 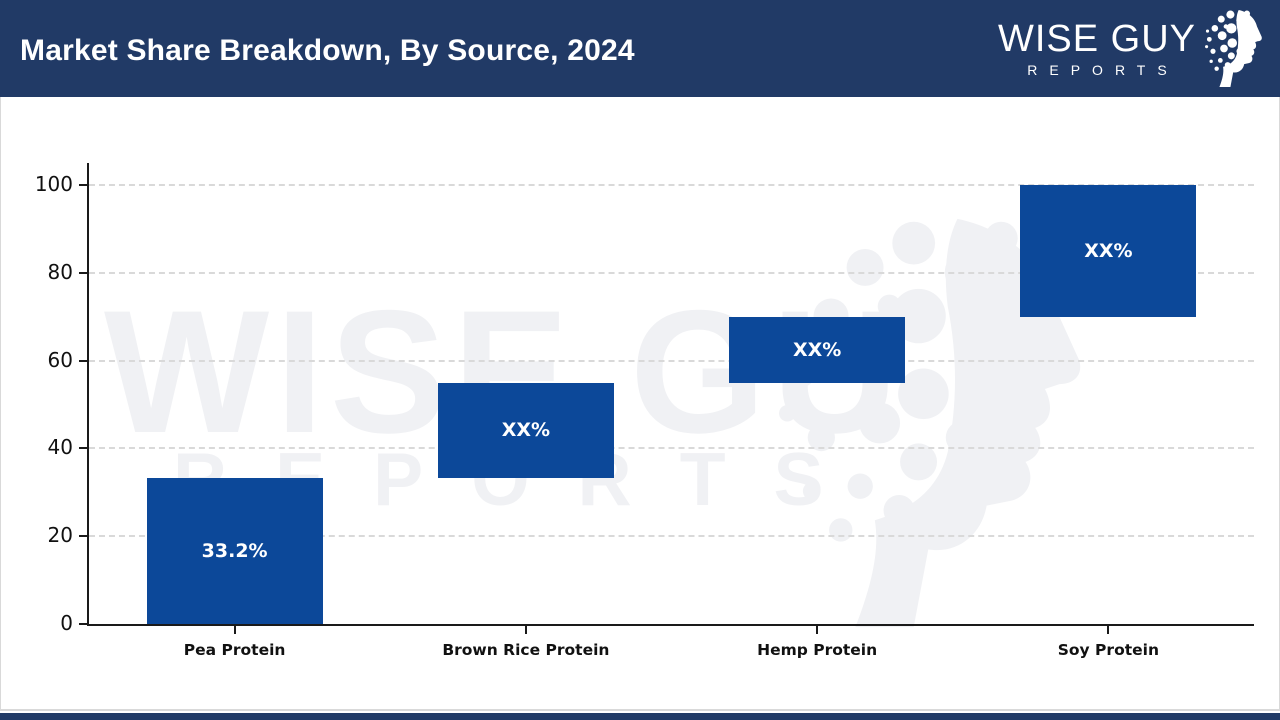 What do you see at coordinates (640, 716) in the screenshot?
I see `footer-bar` at bounding box center [640, 716].